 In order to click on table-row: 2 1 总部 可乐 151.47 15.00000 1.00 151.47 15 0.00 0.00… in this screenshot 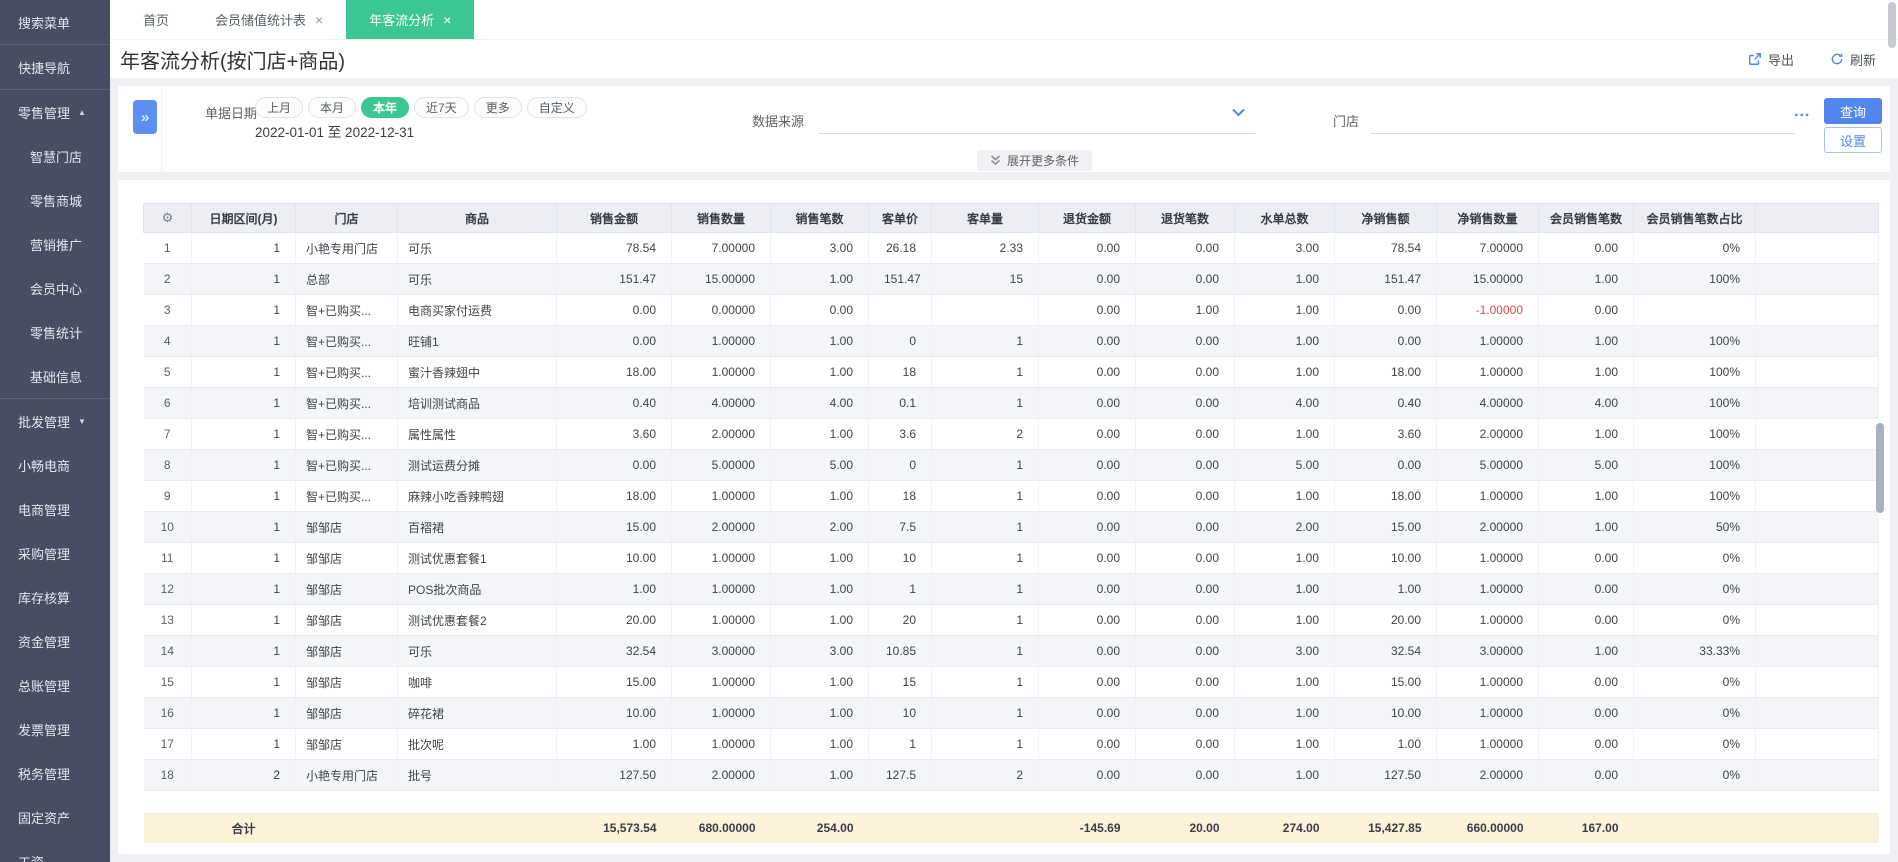, I will do `click(1011, 279)`.